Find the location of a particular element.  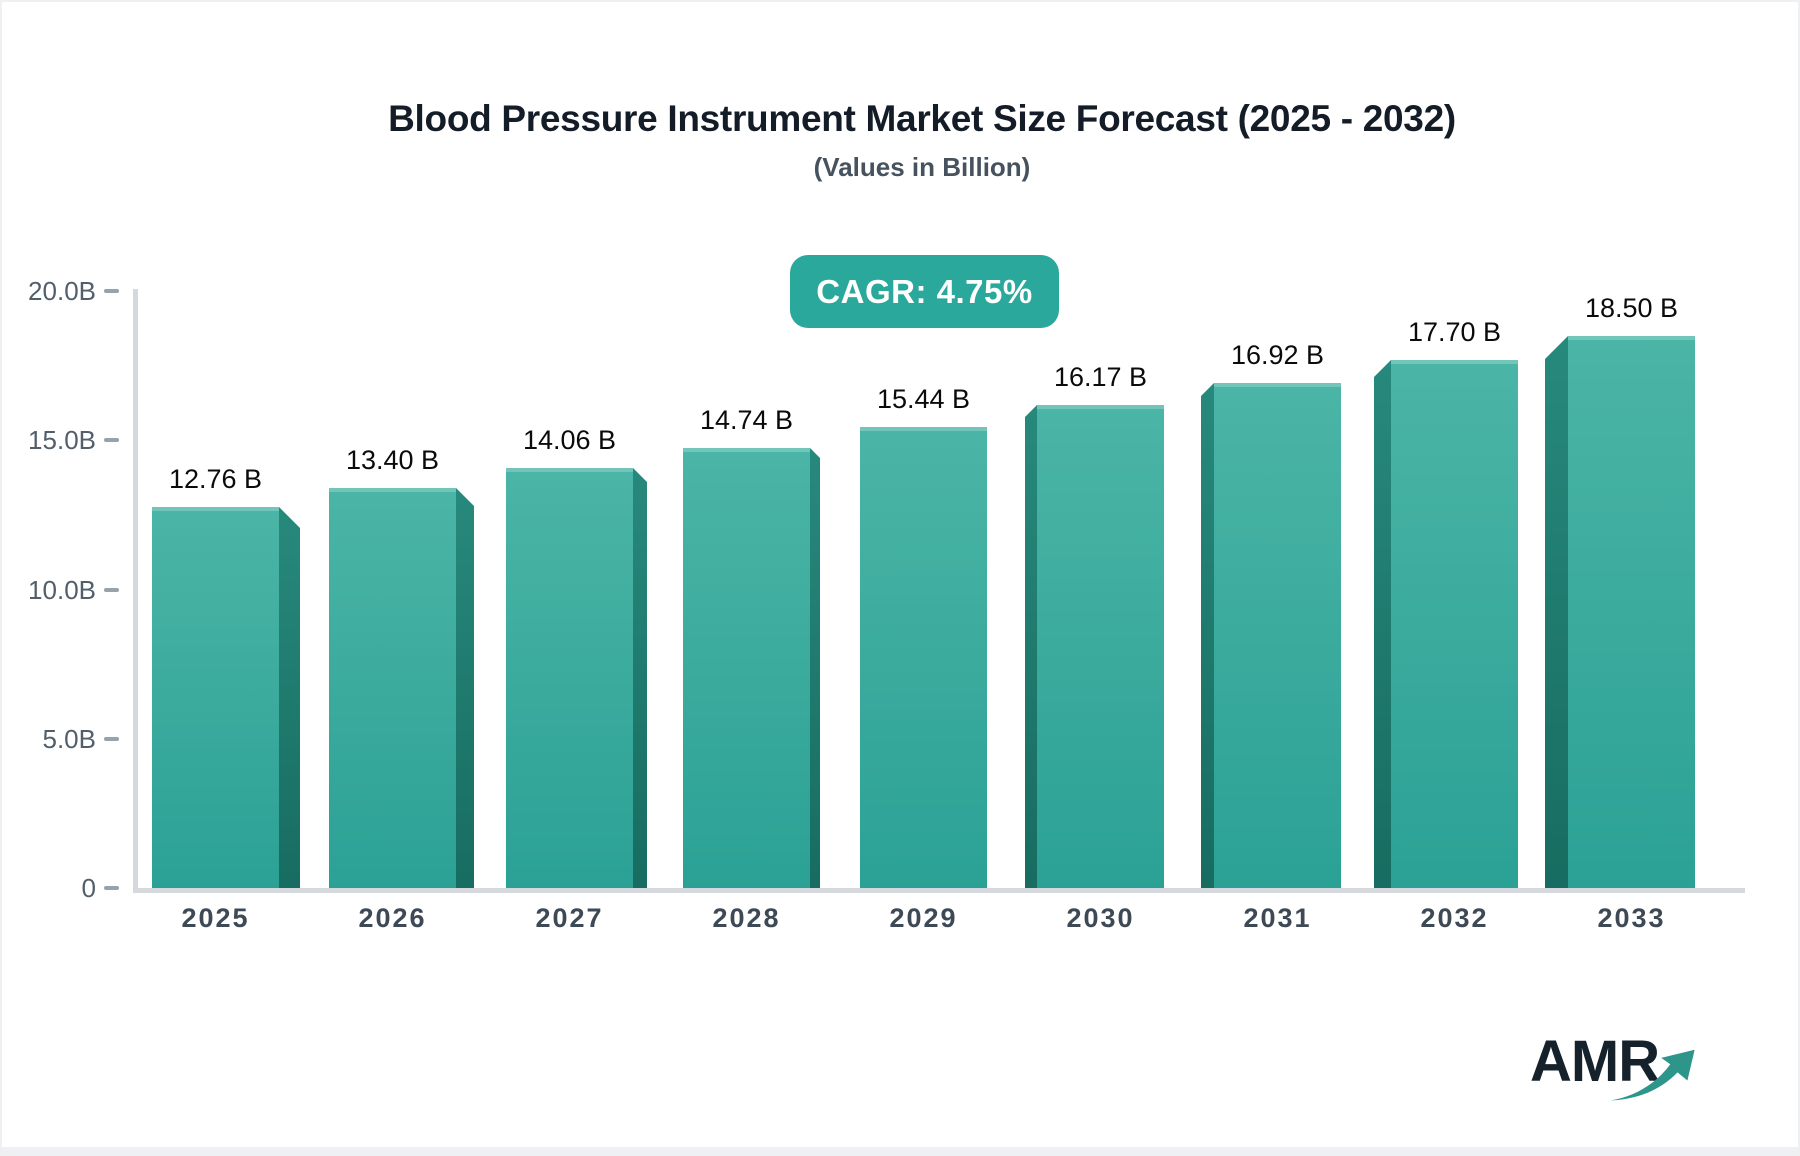

bar-value-label: 18.50 B is located at coordinates (1631, 308).